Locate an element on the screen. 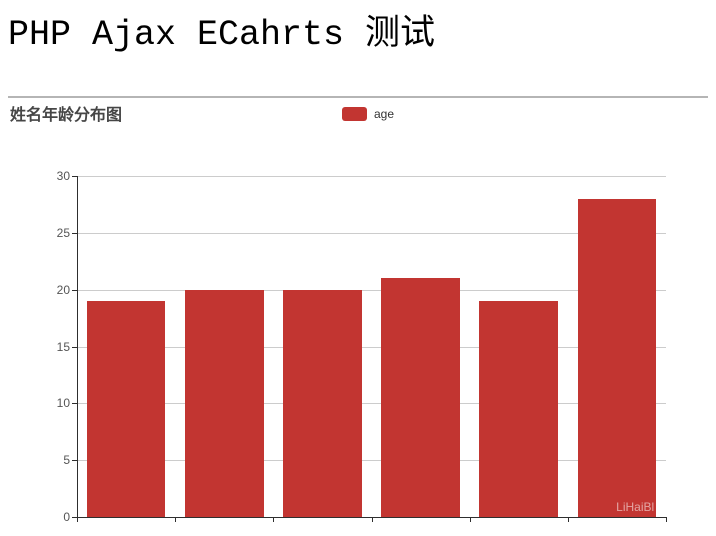  x-axis-line is located at coordinates (372, 517).